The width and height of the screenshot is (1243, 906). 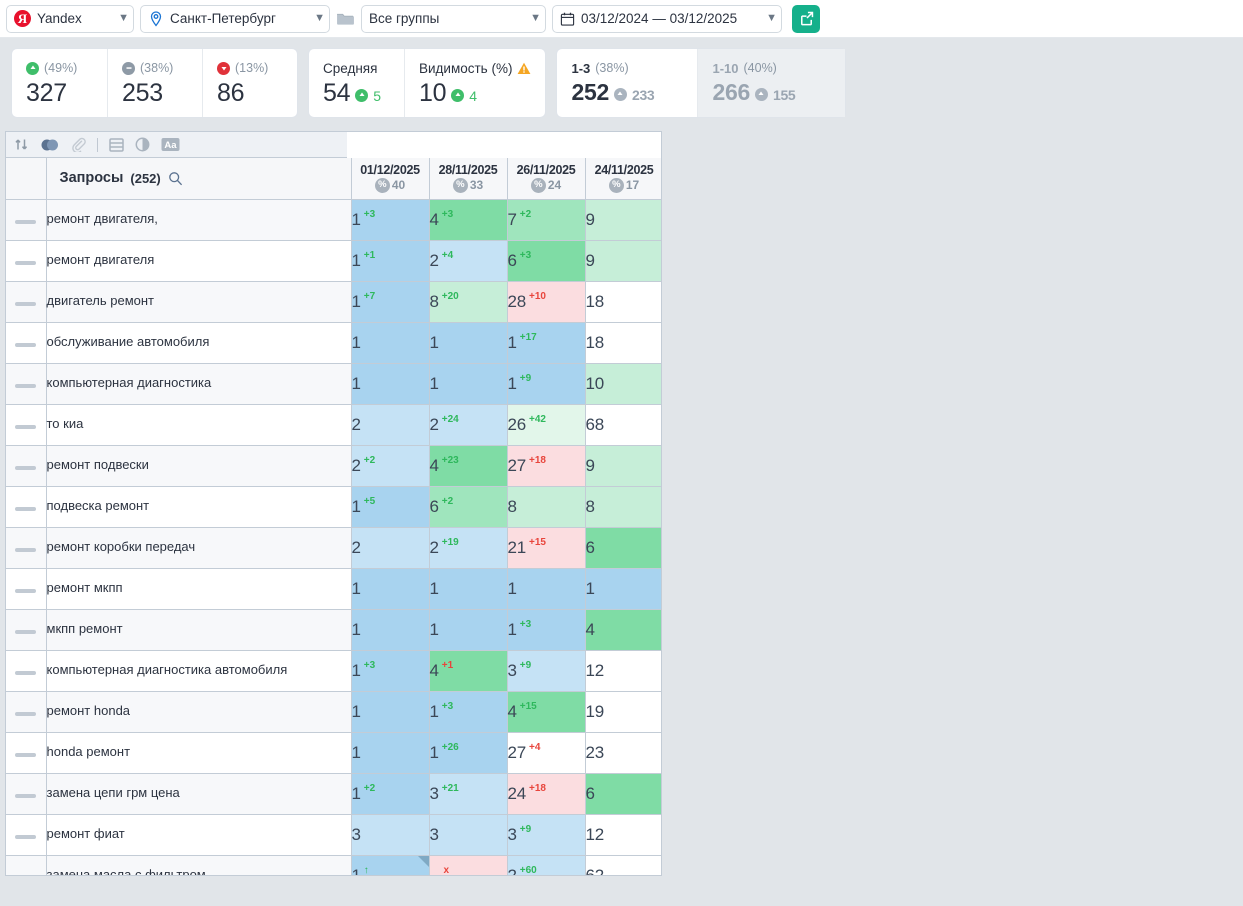 What do you see at coordinates (546, 753) in the screenshot?
I see `position-cell: 27 +4` at bounding box center [546, 753].